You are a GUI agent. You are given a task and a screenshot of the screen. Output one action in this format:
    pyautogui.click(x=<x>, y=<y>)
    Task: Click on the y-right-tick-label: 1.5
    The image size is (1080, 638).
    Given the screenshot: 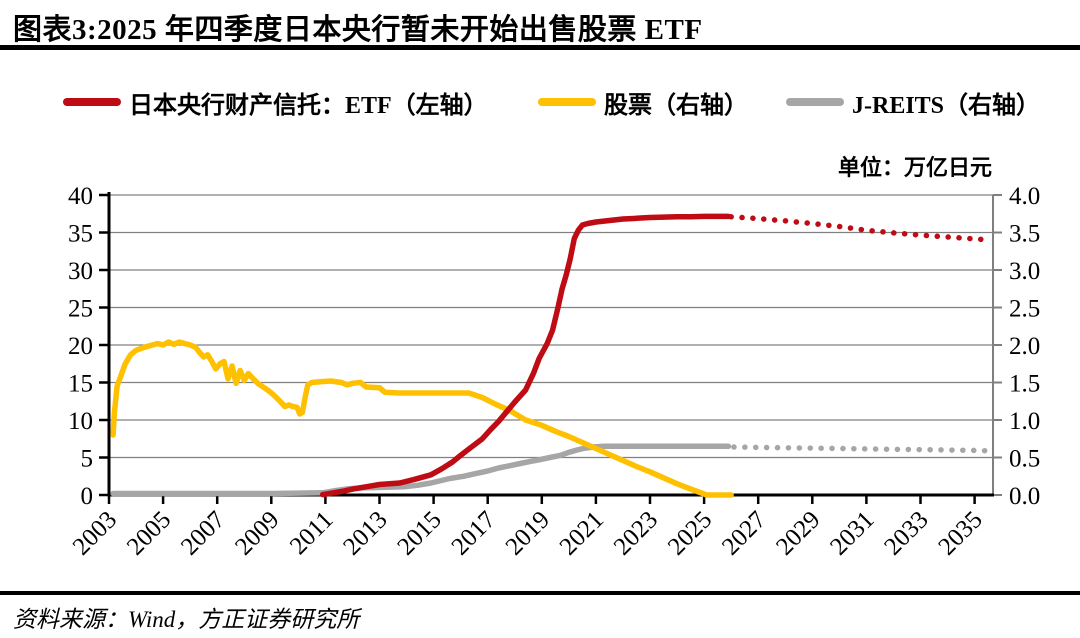 What is the action you would take?
    pyautogui.click(x=1024, y=384)
    